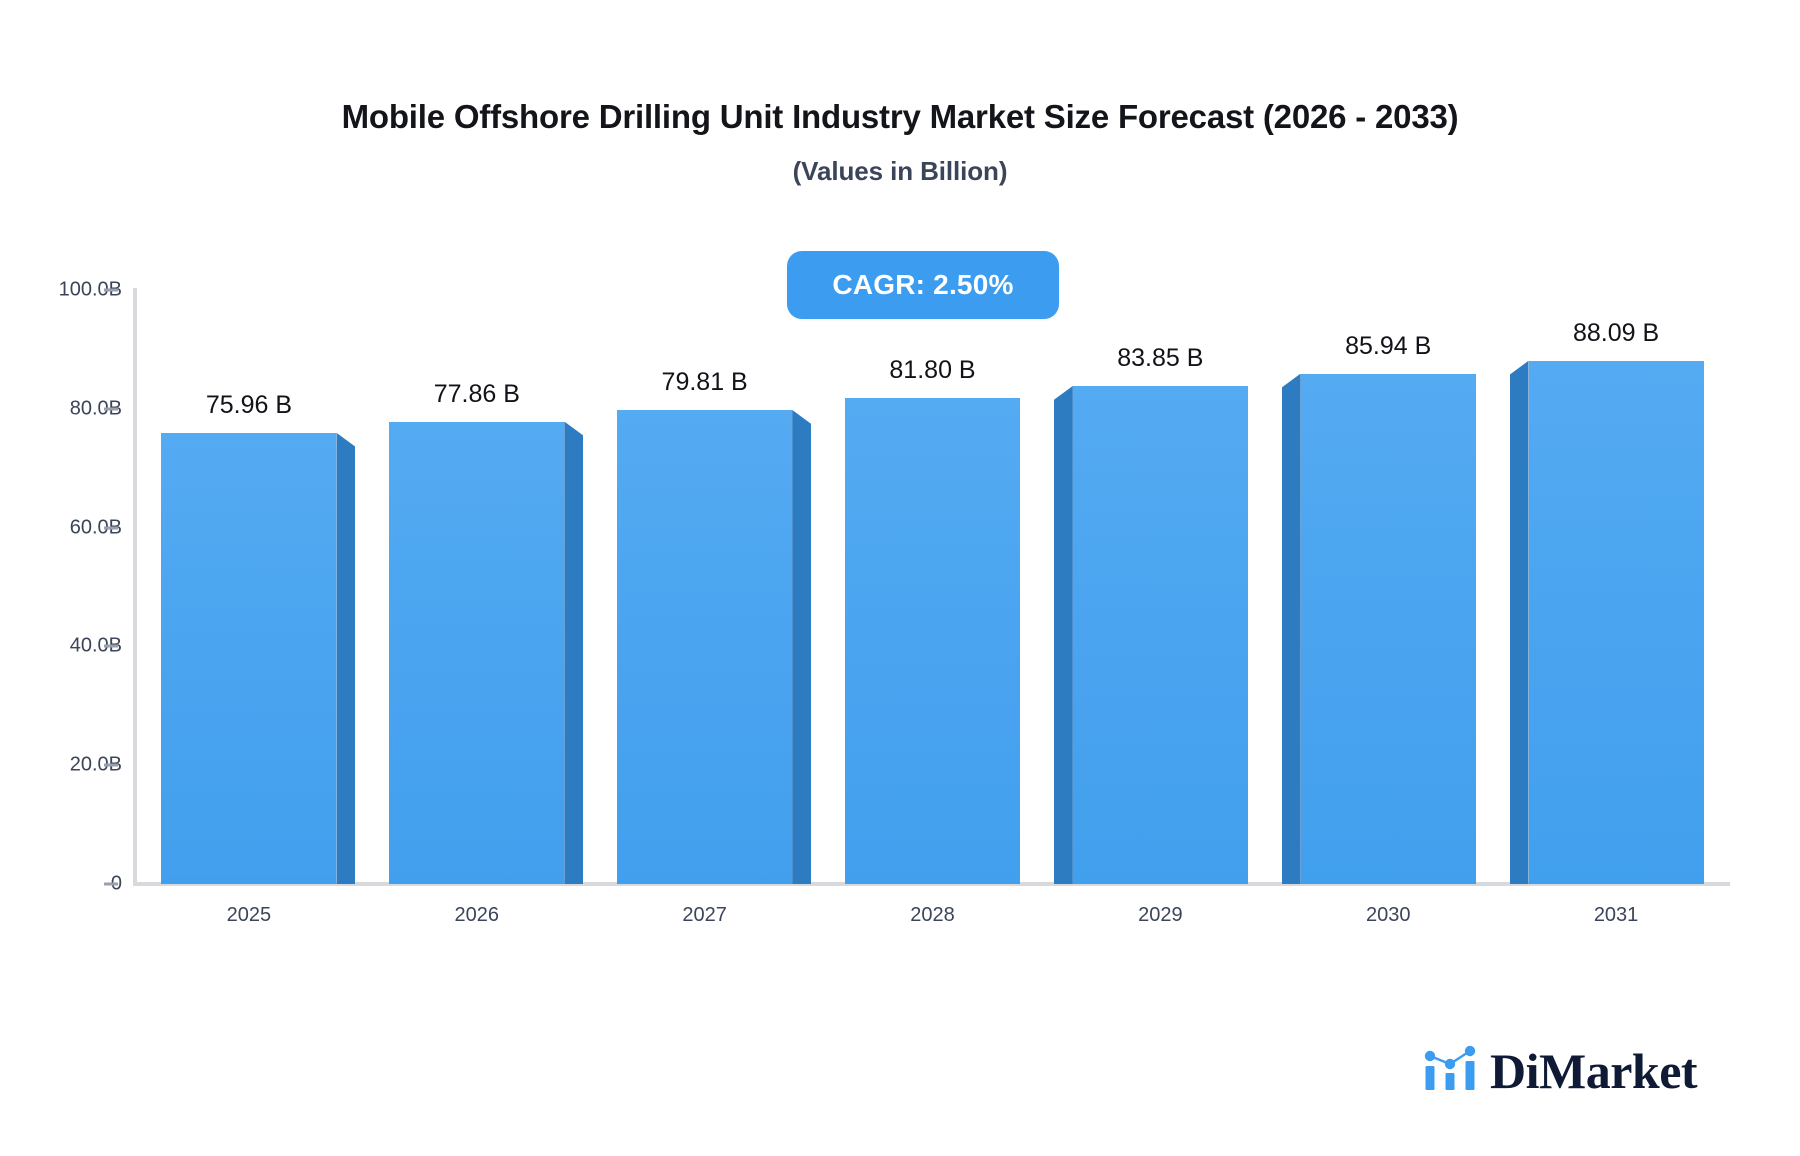  What do you see at coordinates (477, 915) in the screenshot?
I see `x-axis-tick-2026: 2026` at bounding box center [477, 915].